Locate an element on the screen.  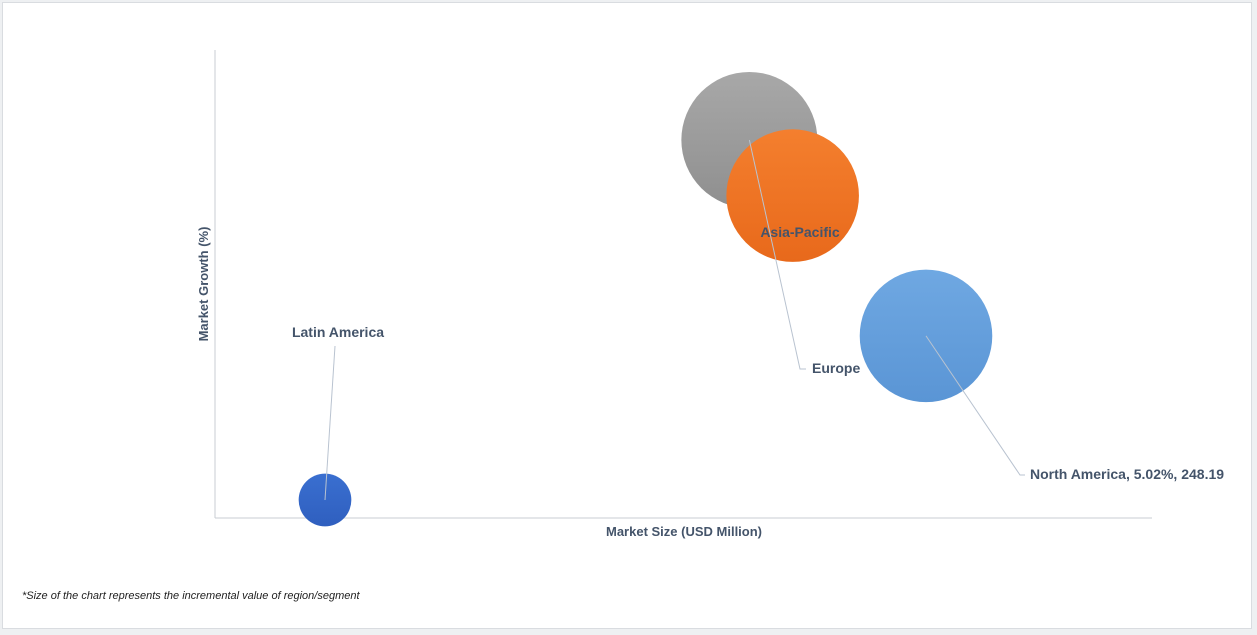
x-axis-label: Market Size (USD Million) is located at coordinates (684, 531).